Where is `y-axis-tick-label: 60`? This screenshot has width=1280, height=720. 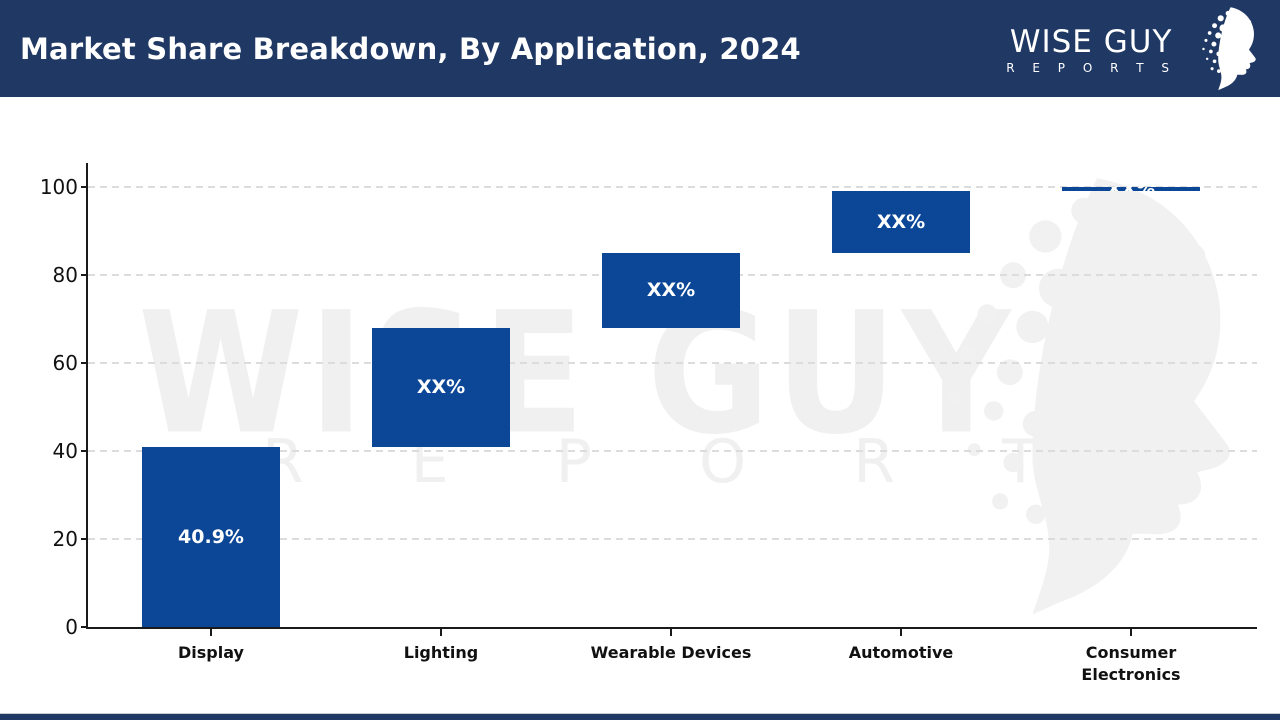 y-axis-tick-label: 60 is located at coordinates (65, 363).